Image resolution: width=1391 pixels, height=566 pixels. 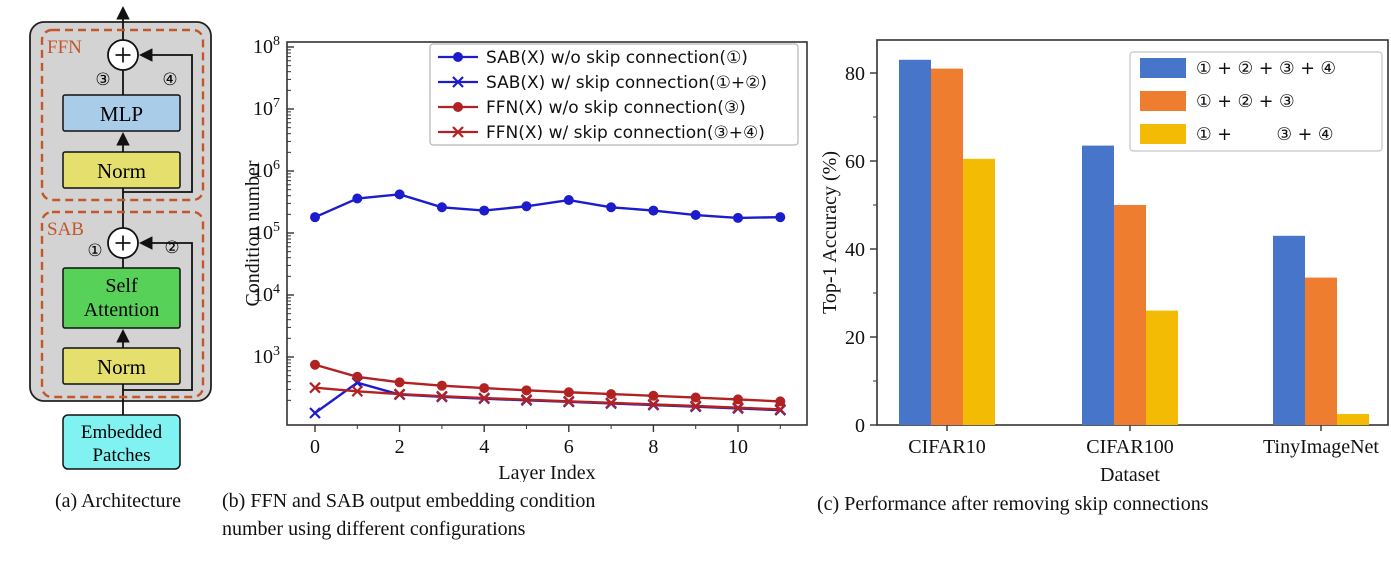 What do you see at coordinates (625, 133) in the screenshot?
I see `b-legend-label: FFN(X) w/ skip connection(③+④)` at bounding box center [625, 133].